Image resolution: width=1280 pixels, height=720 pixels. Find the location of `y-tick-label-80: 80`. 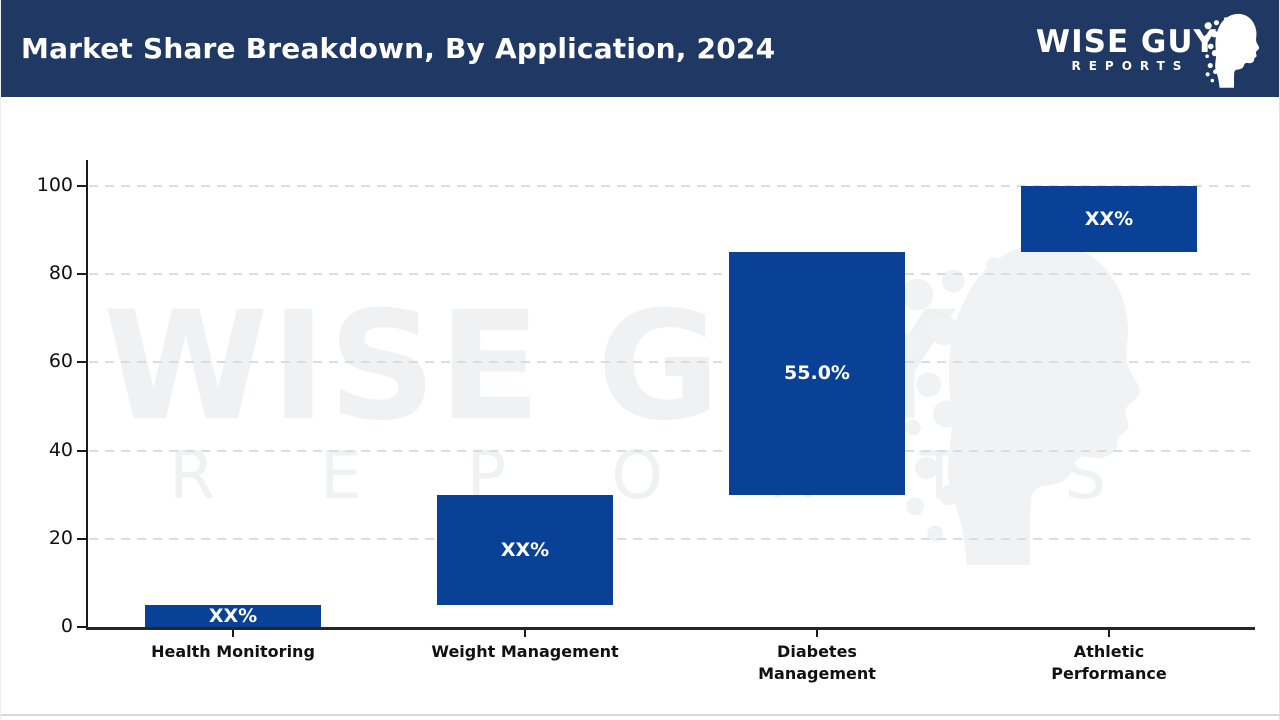

y-tick-label-80: 80 is located at coordinates (60, 273).